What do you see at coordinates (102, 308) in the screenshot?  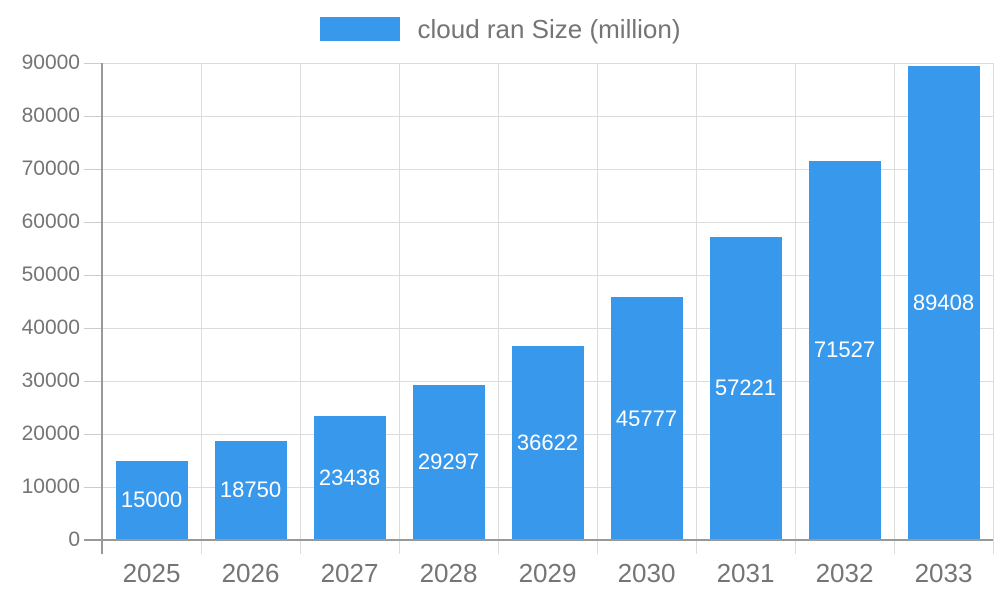 I see `y-axis-line` at bounding box center [102, 308].